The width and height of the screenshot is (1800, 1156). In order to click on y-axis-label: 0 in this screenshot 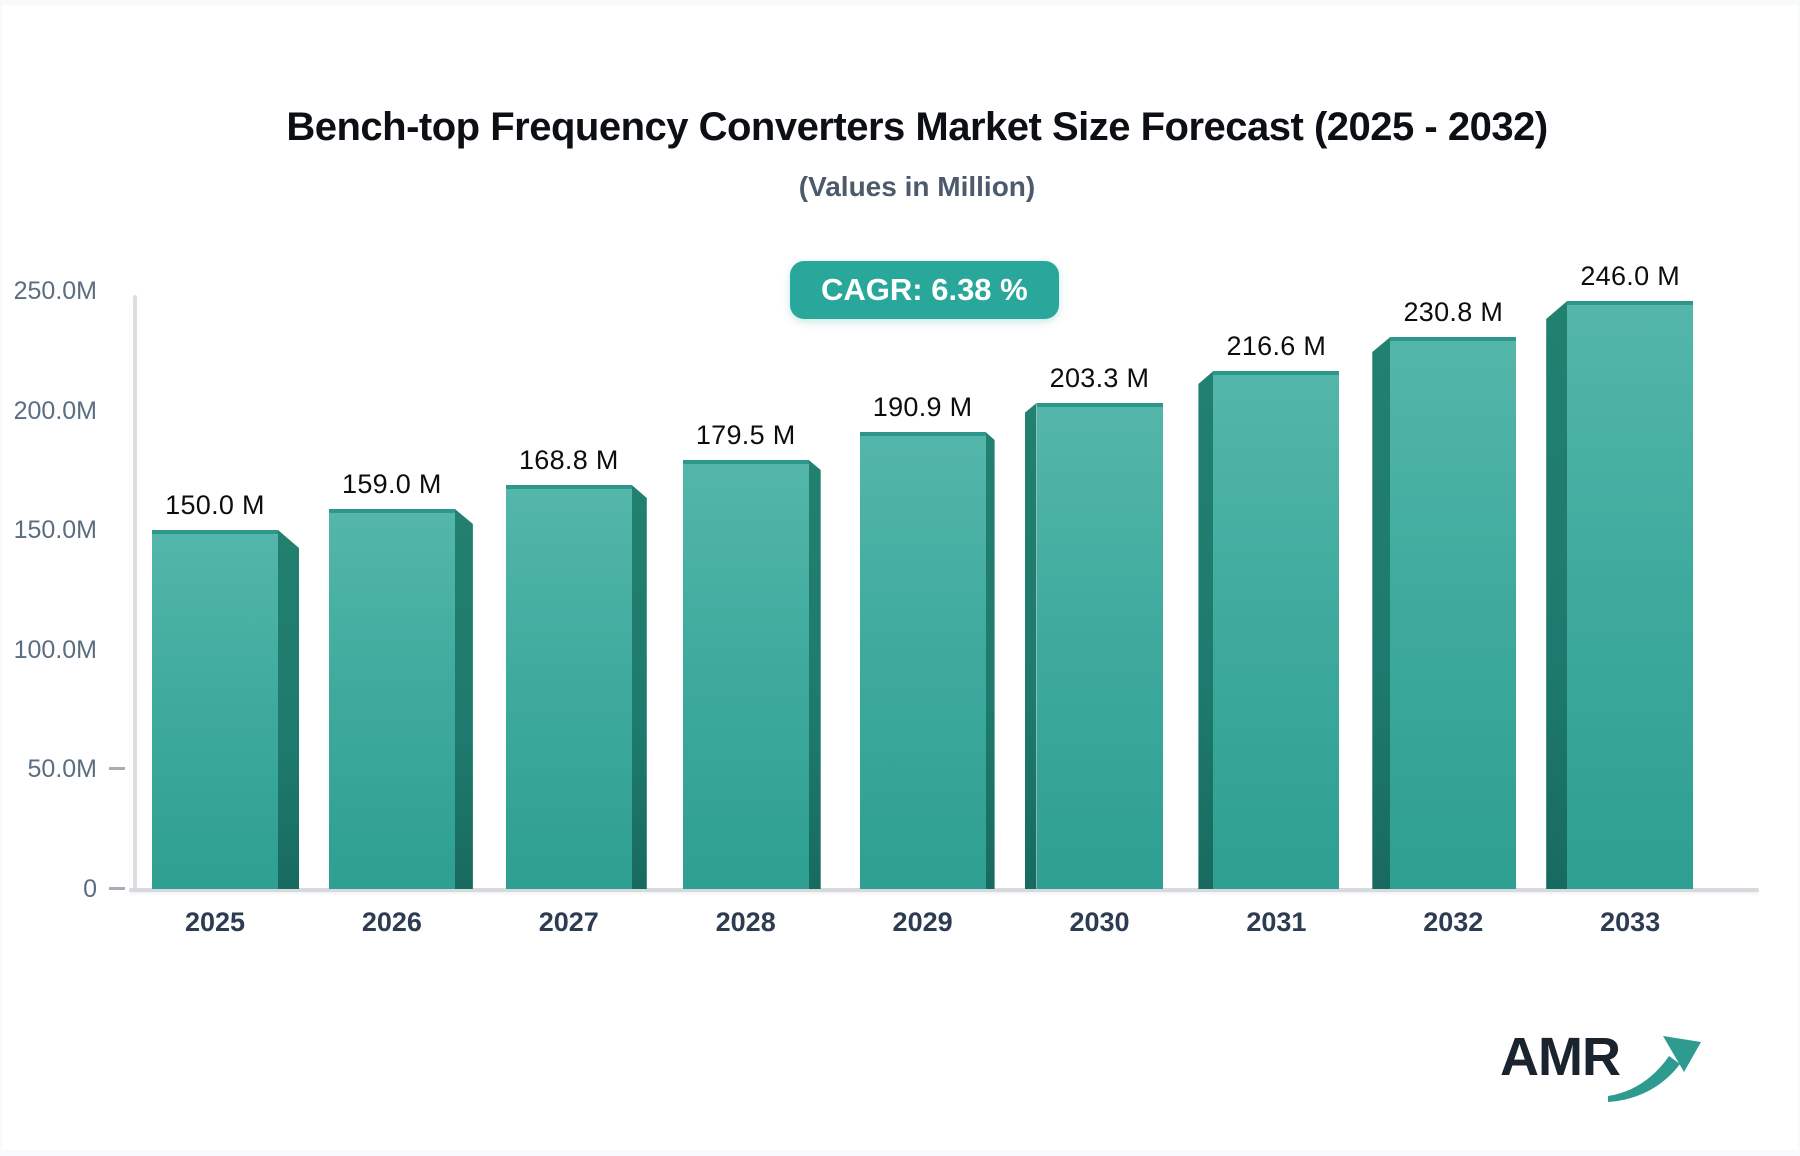, I will do `click(90, 889)`.